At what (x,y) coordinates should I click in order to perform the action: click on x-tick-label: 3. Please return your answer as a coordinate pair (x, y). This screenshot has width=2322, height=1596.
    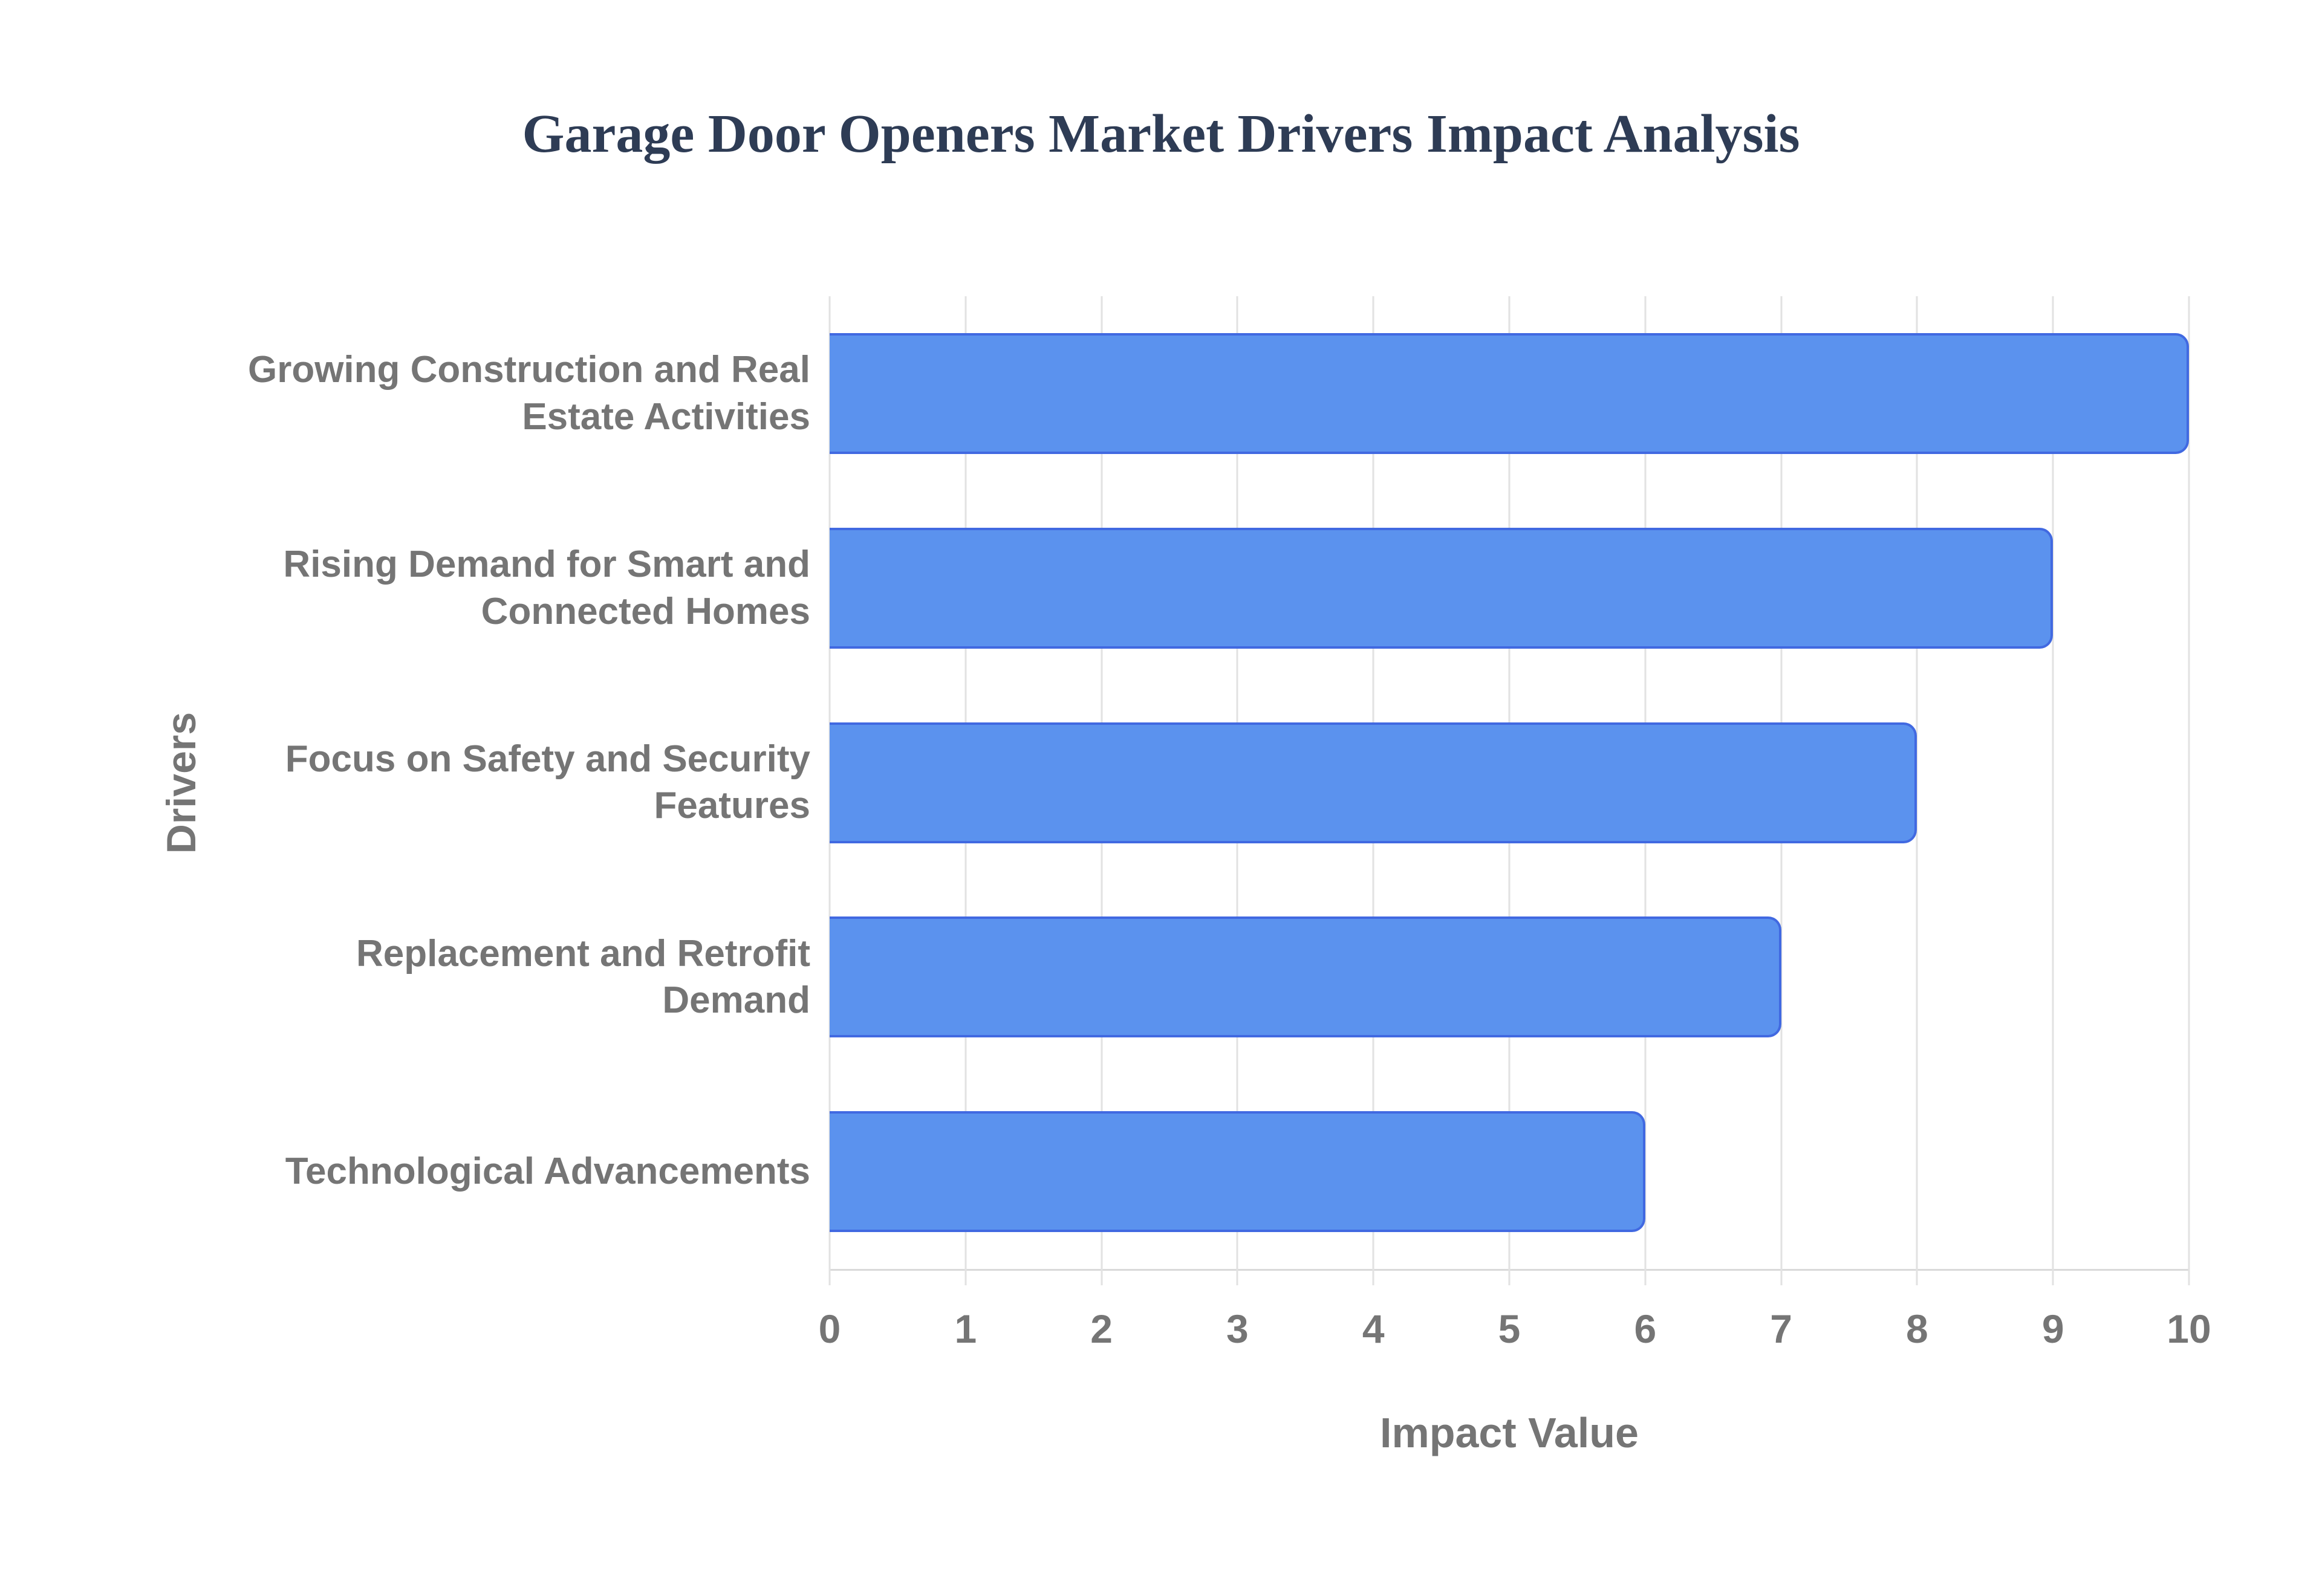
    Looking at the image, I should click on (1237, 1328).